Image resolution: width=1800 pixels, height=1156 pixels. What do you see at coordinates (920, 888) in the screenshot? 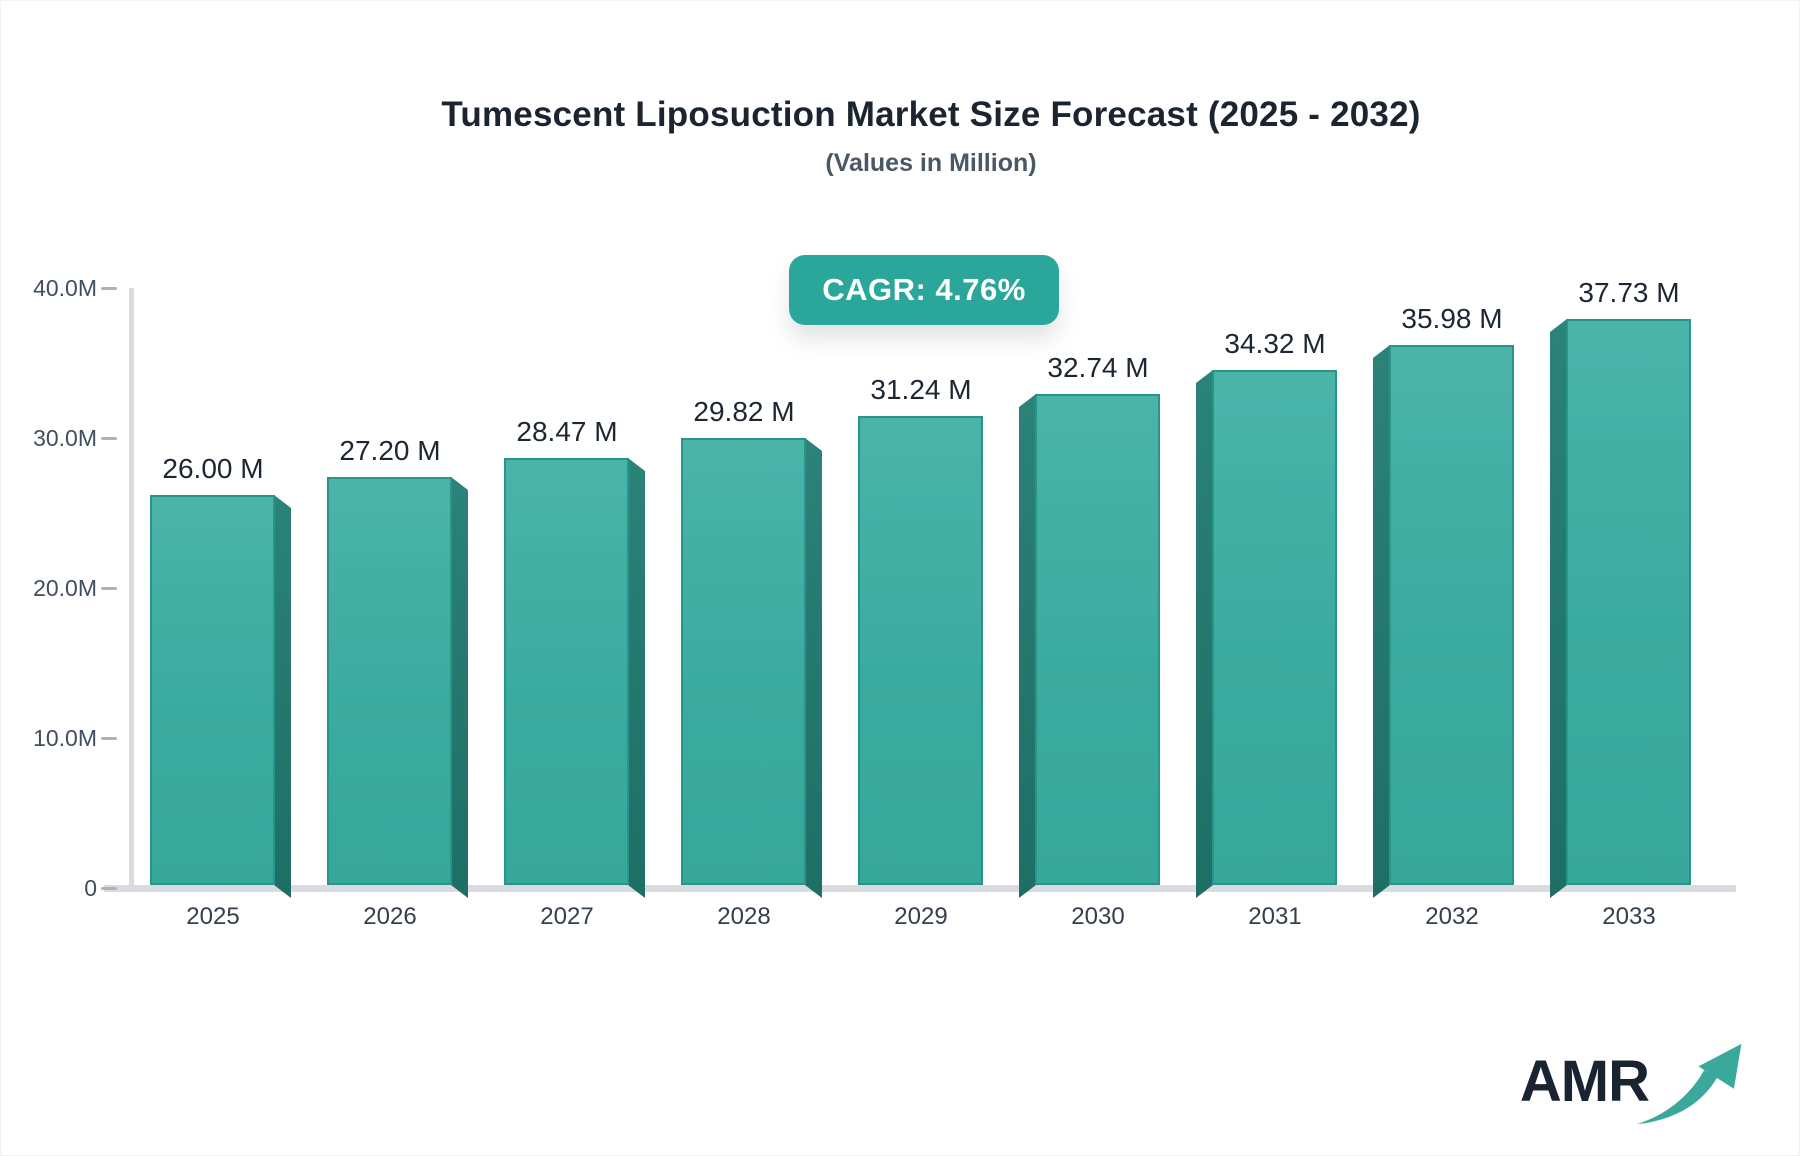
I see `x-baseline` at bounding box center [920, 888].